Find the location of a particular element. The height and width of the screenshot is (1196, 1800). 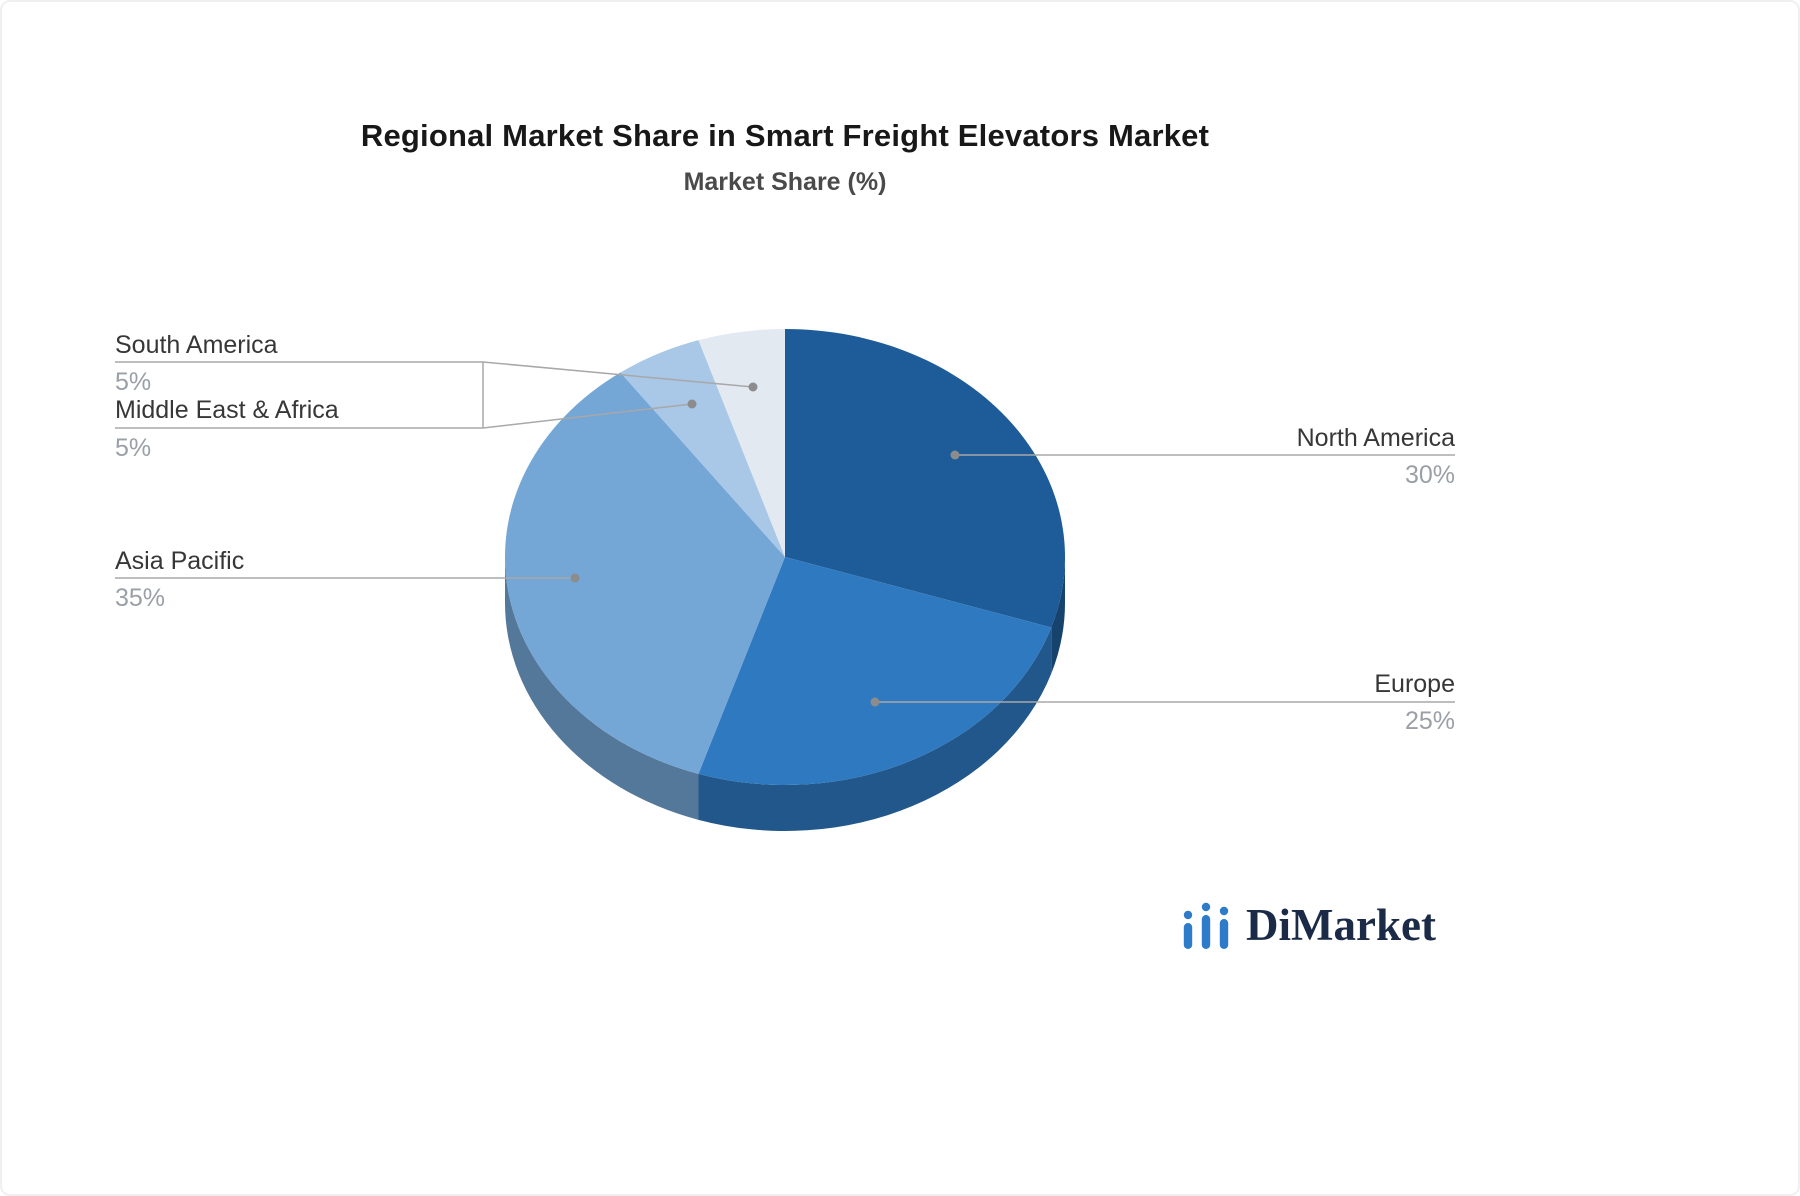

brand-logo: DiMarket is located at coordinates (1308, 925).